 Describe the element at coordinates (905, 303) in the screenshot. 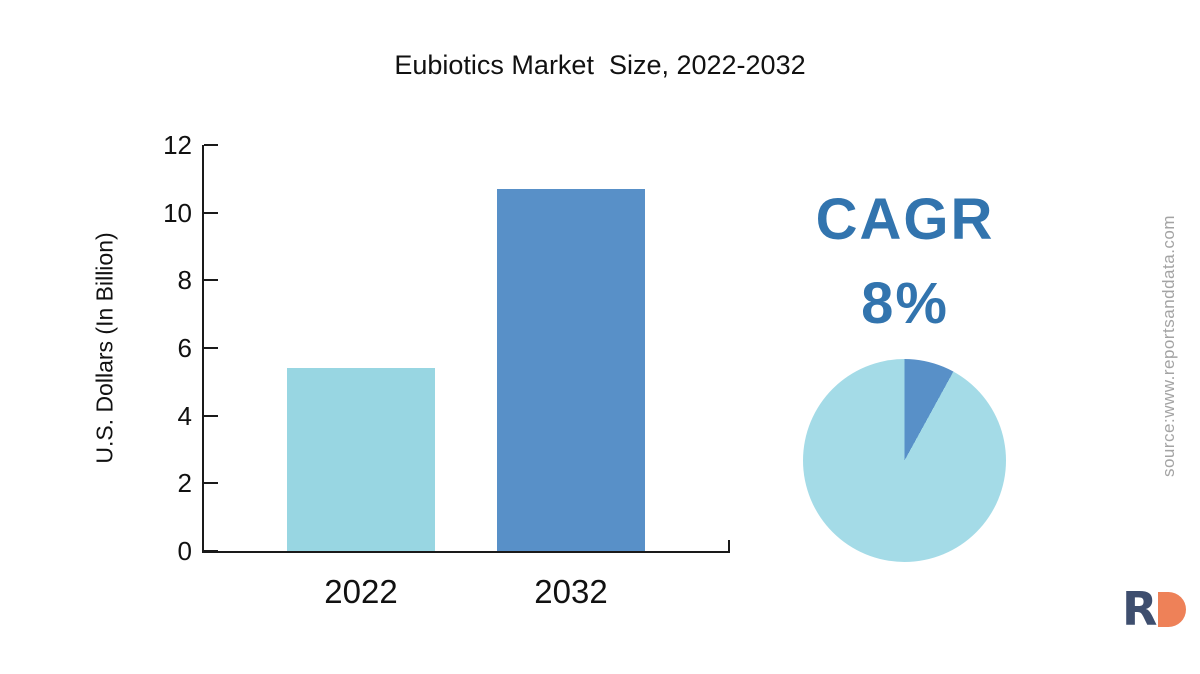

I see `cagr-value: 8%` at that location.